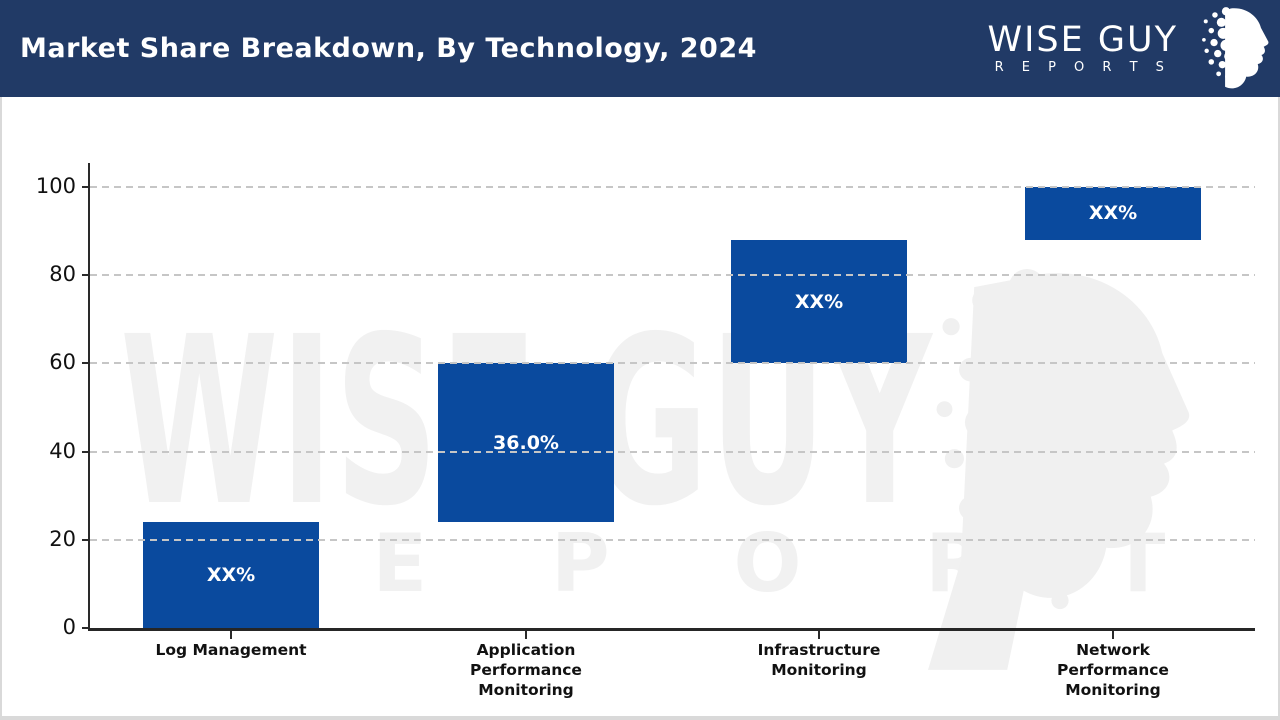 The width and height of the screenshot is (1280, 720). Describe the element at coordinates (1235, 47) in the screenshot. I see `brand-face-icon` at that location.